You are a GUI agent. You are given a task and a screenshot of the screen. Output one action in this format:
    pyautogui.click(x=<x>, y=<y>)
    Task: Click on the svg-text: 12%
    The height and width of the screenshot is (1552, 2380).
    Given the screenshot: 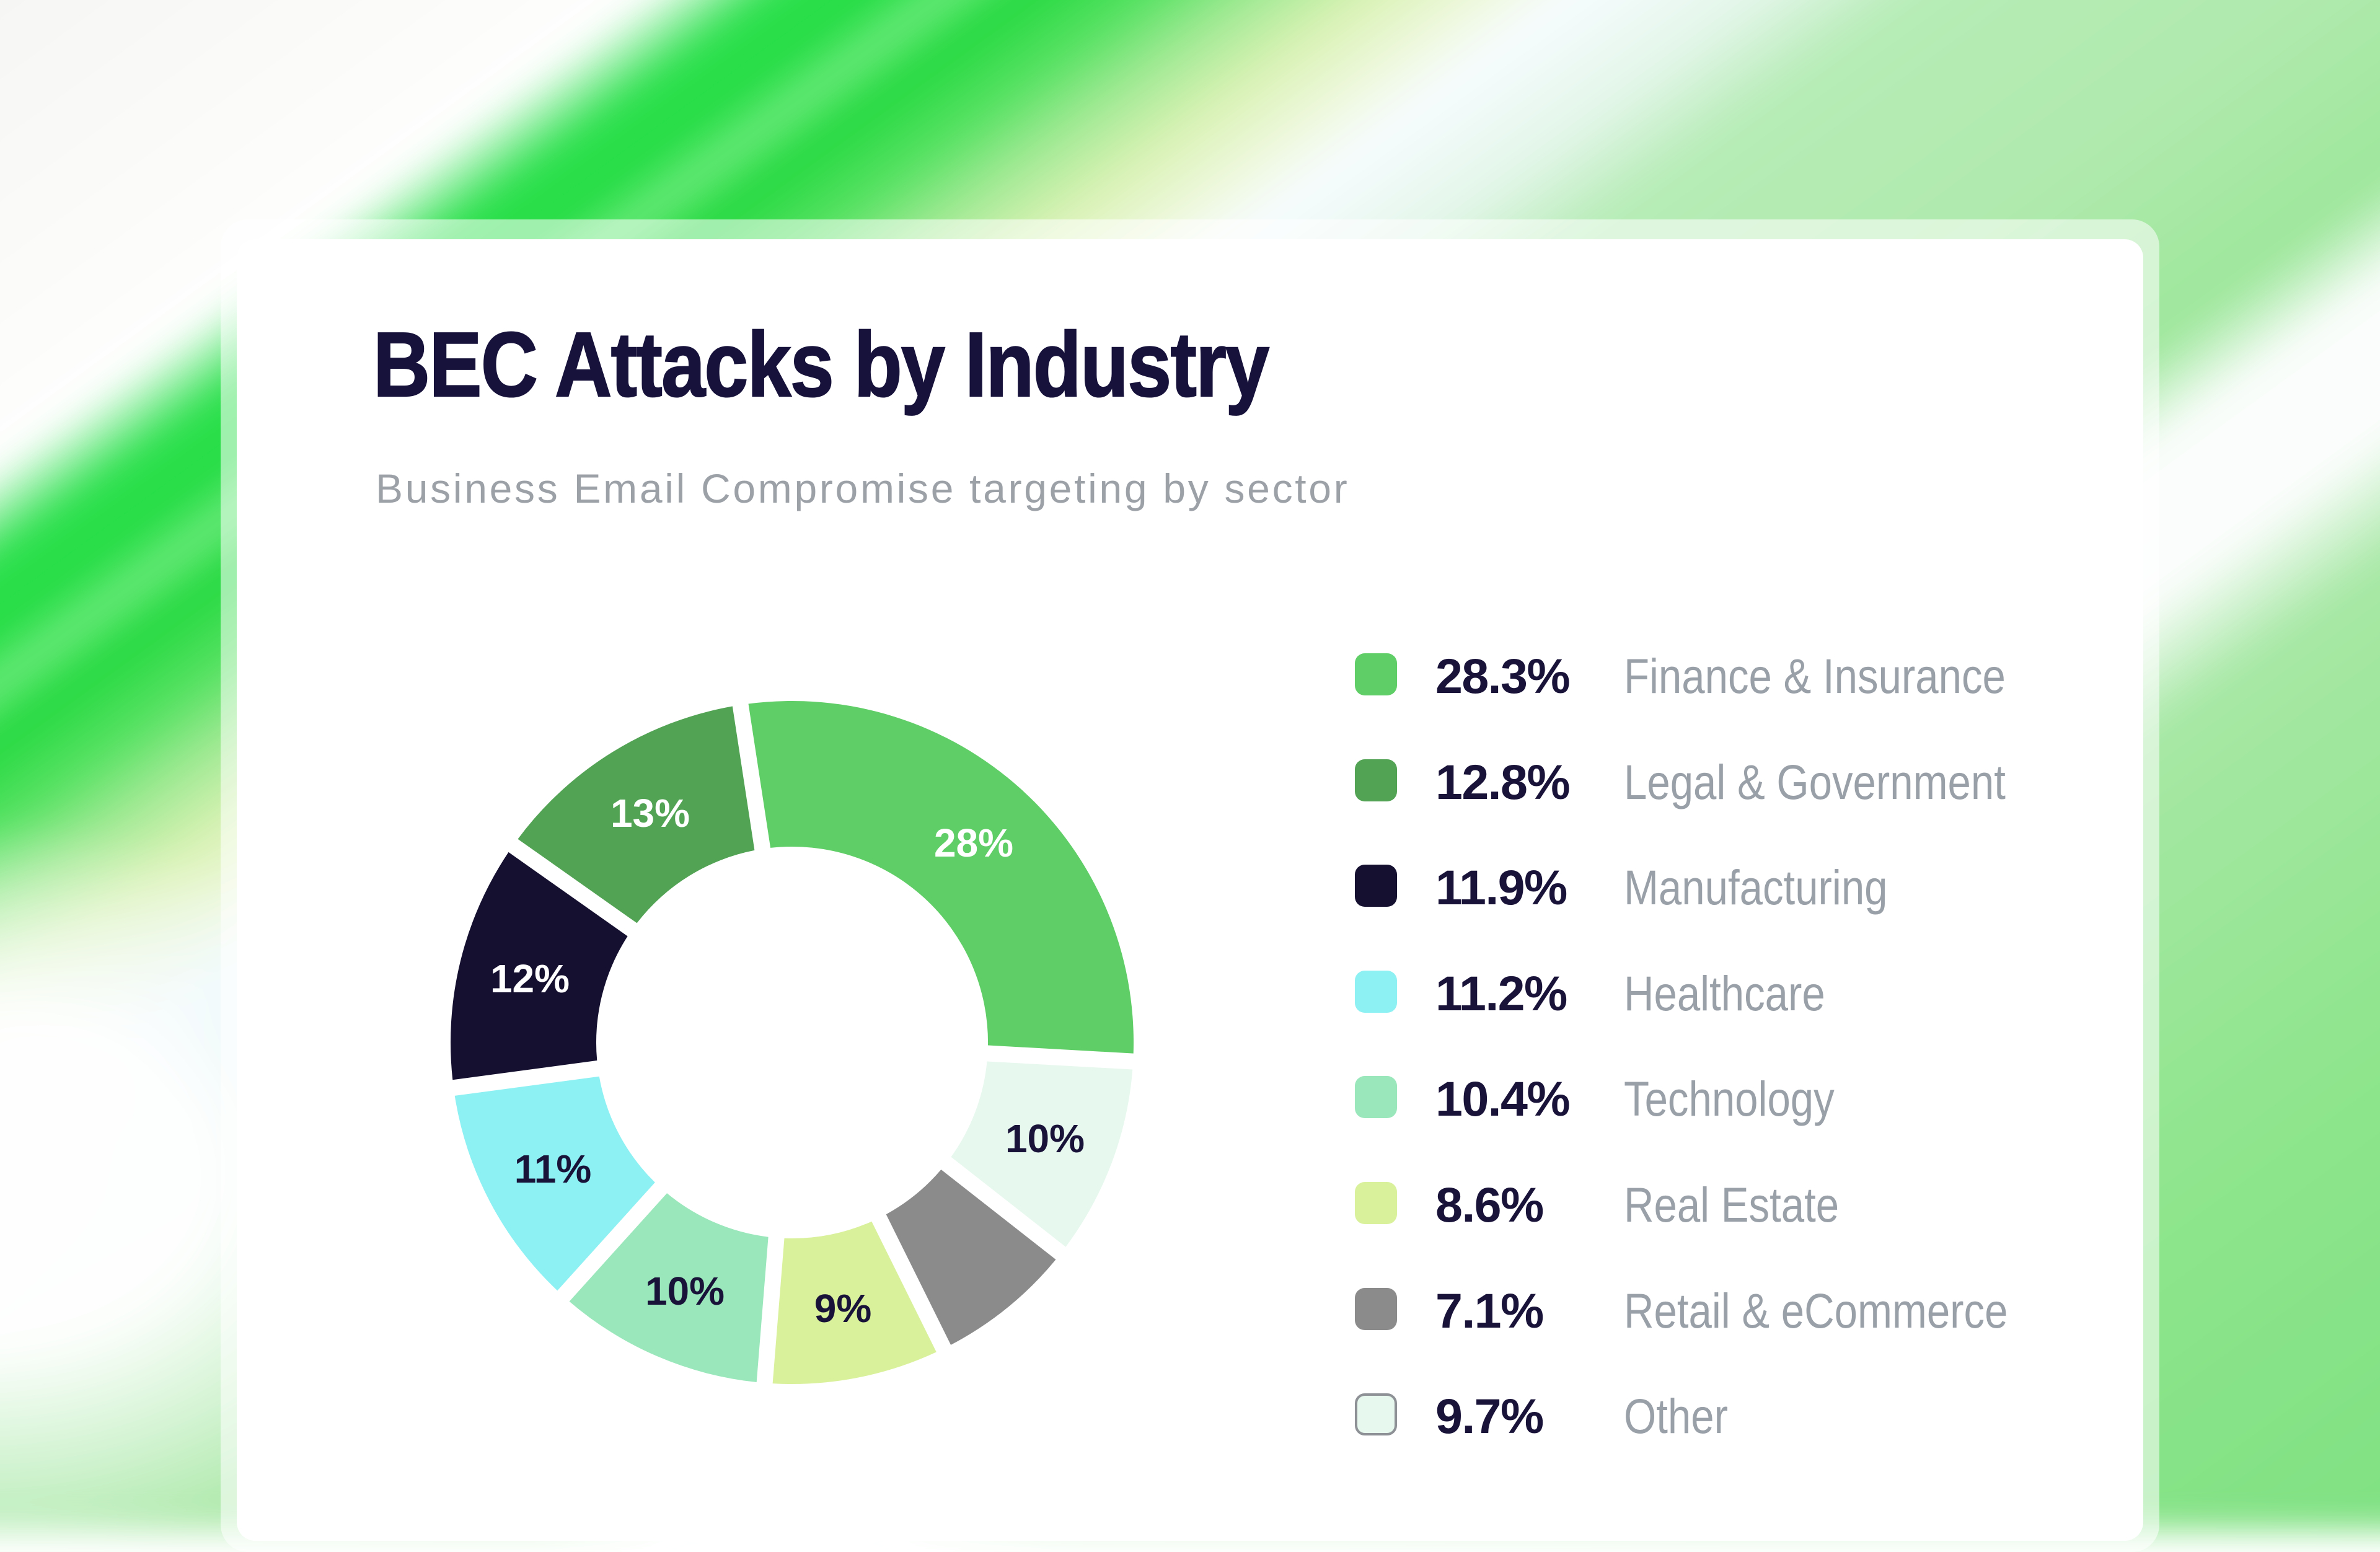 What is the action you would take?
    pyautogui.click(x=530, y=978)
    